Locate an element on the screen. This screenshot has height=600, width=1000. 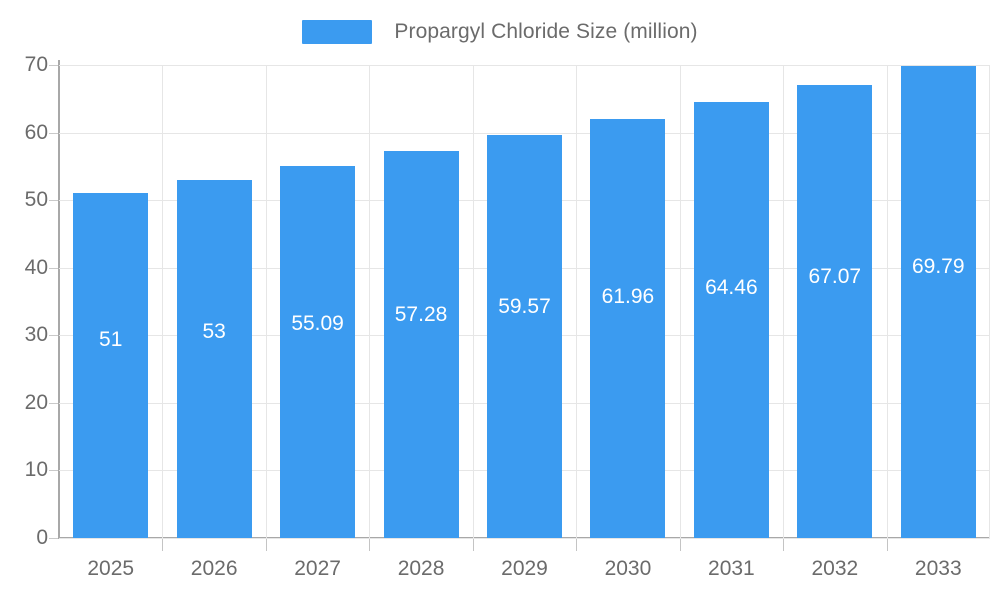
legend-item-propargyl-chloride-size: Propargyl Chloride Size (million) is located at coordinates (500, 32).